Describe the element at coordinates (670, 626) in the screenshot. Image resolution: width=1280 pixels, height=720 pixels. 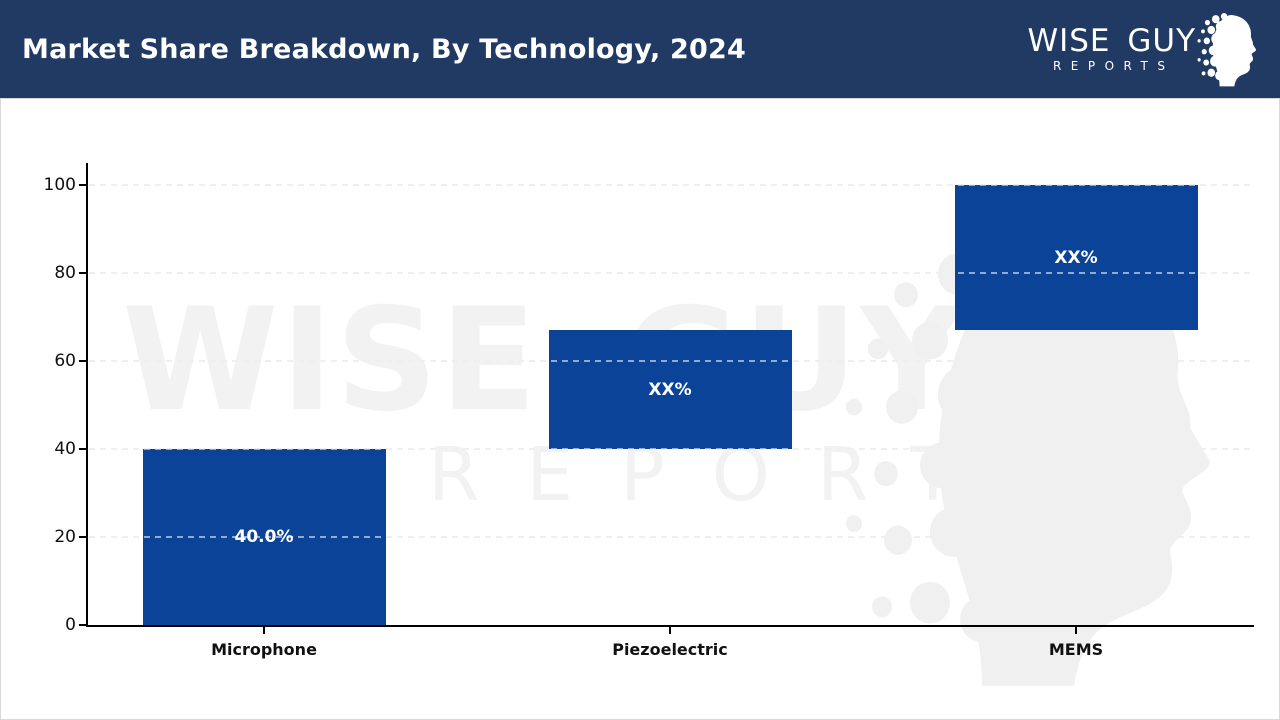
I see `x-axis-line` at that location.